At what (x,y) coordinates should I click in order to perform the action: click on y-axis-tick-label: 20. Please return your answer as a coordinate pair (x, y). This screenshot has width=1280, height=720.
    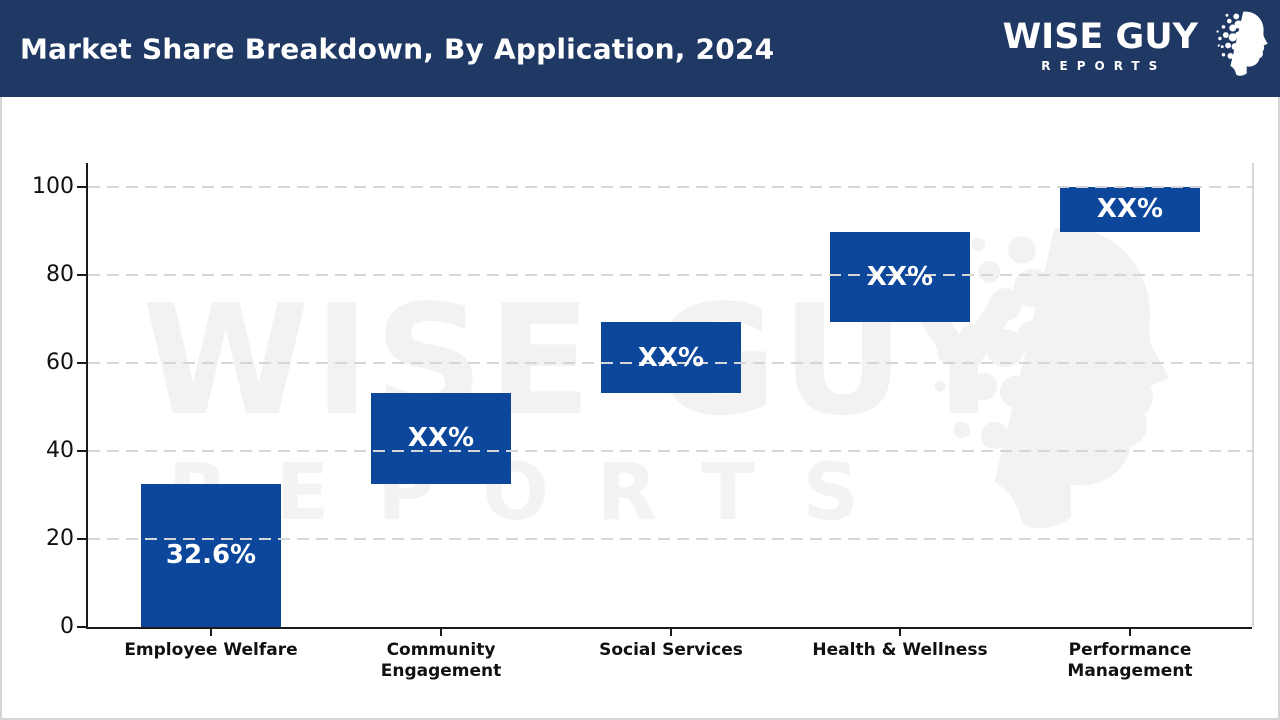
    Looking at the image, I should click on (60, 538).